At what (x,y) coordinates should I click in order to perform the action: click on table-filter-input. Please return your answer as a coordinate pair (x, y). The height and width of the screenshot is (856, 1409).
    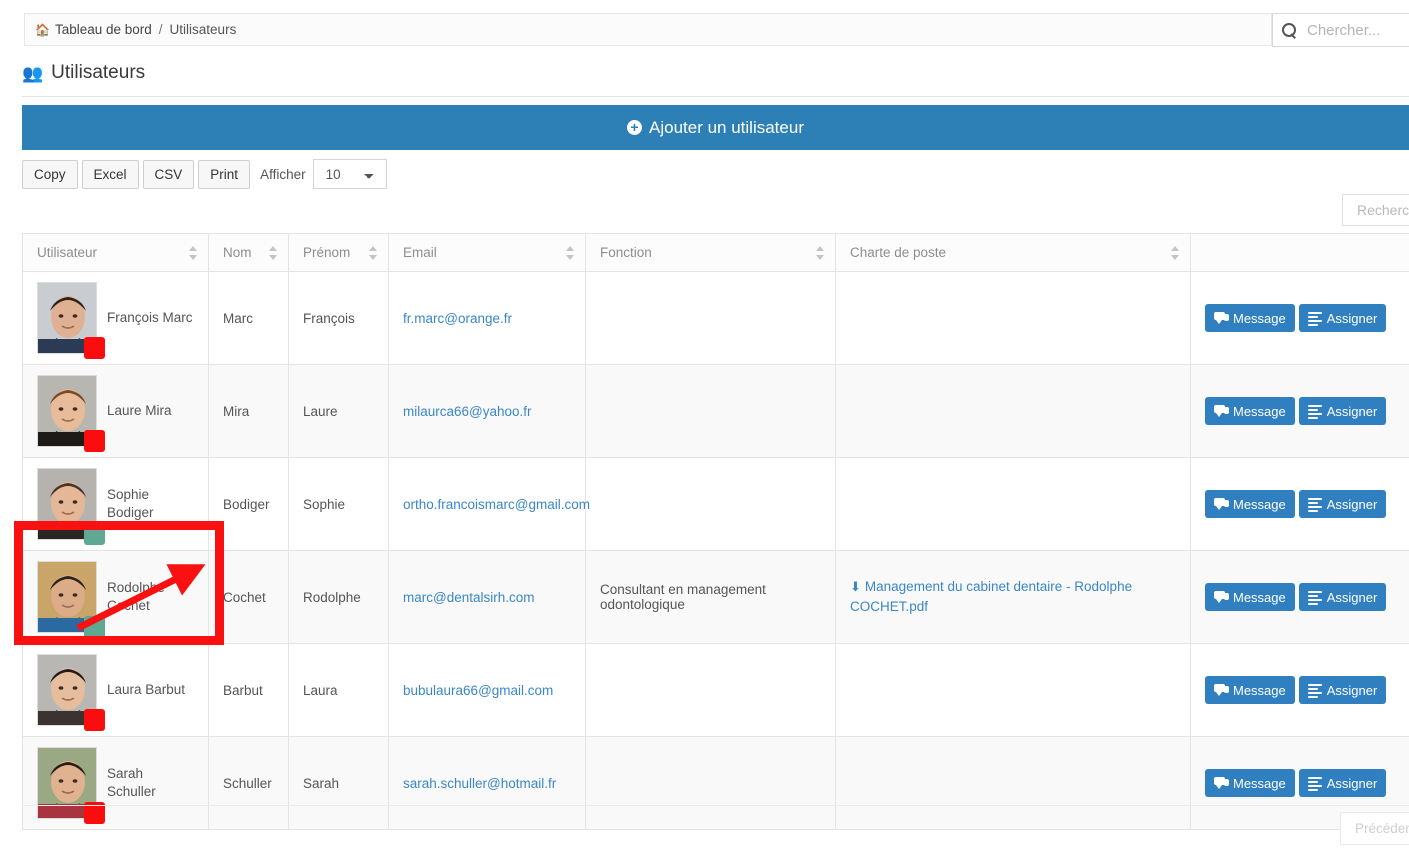
    Looking at the image, I should click on (1382, 210).